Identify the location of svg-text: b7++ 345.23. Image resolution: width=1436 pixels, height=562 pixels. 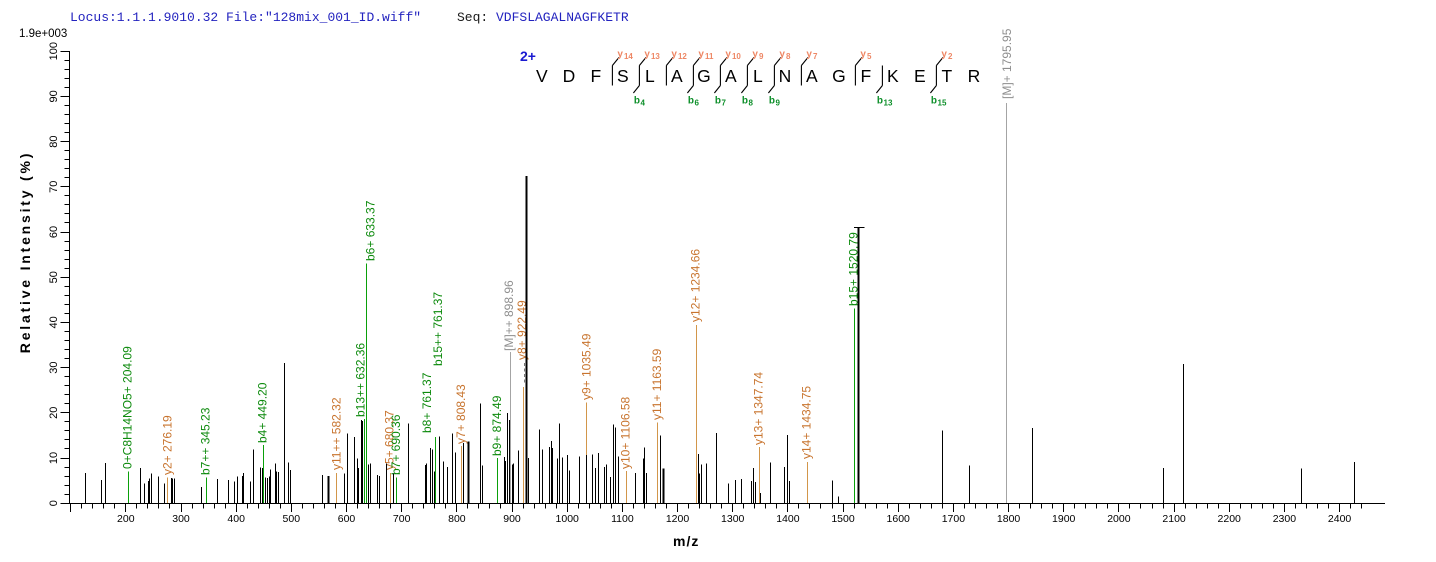
(206, 441).